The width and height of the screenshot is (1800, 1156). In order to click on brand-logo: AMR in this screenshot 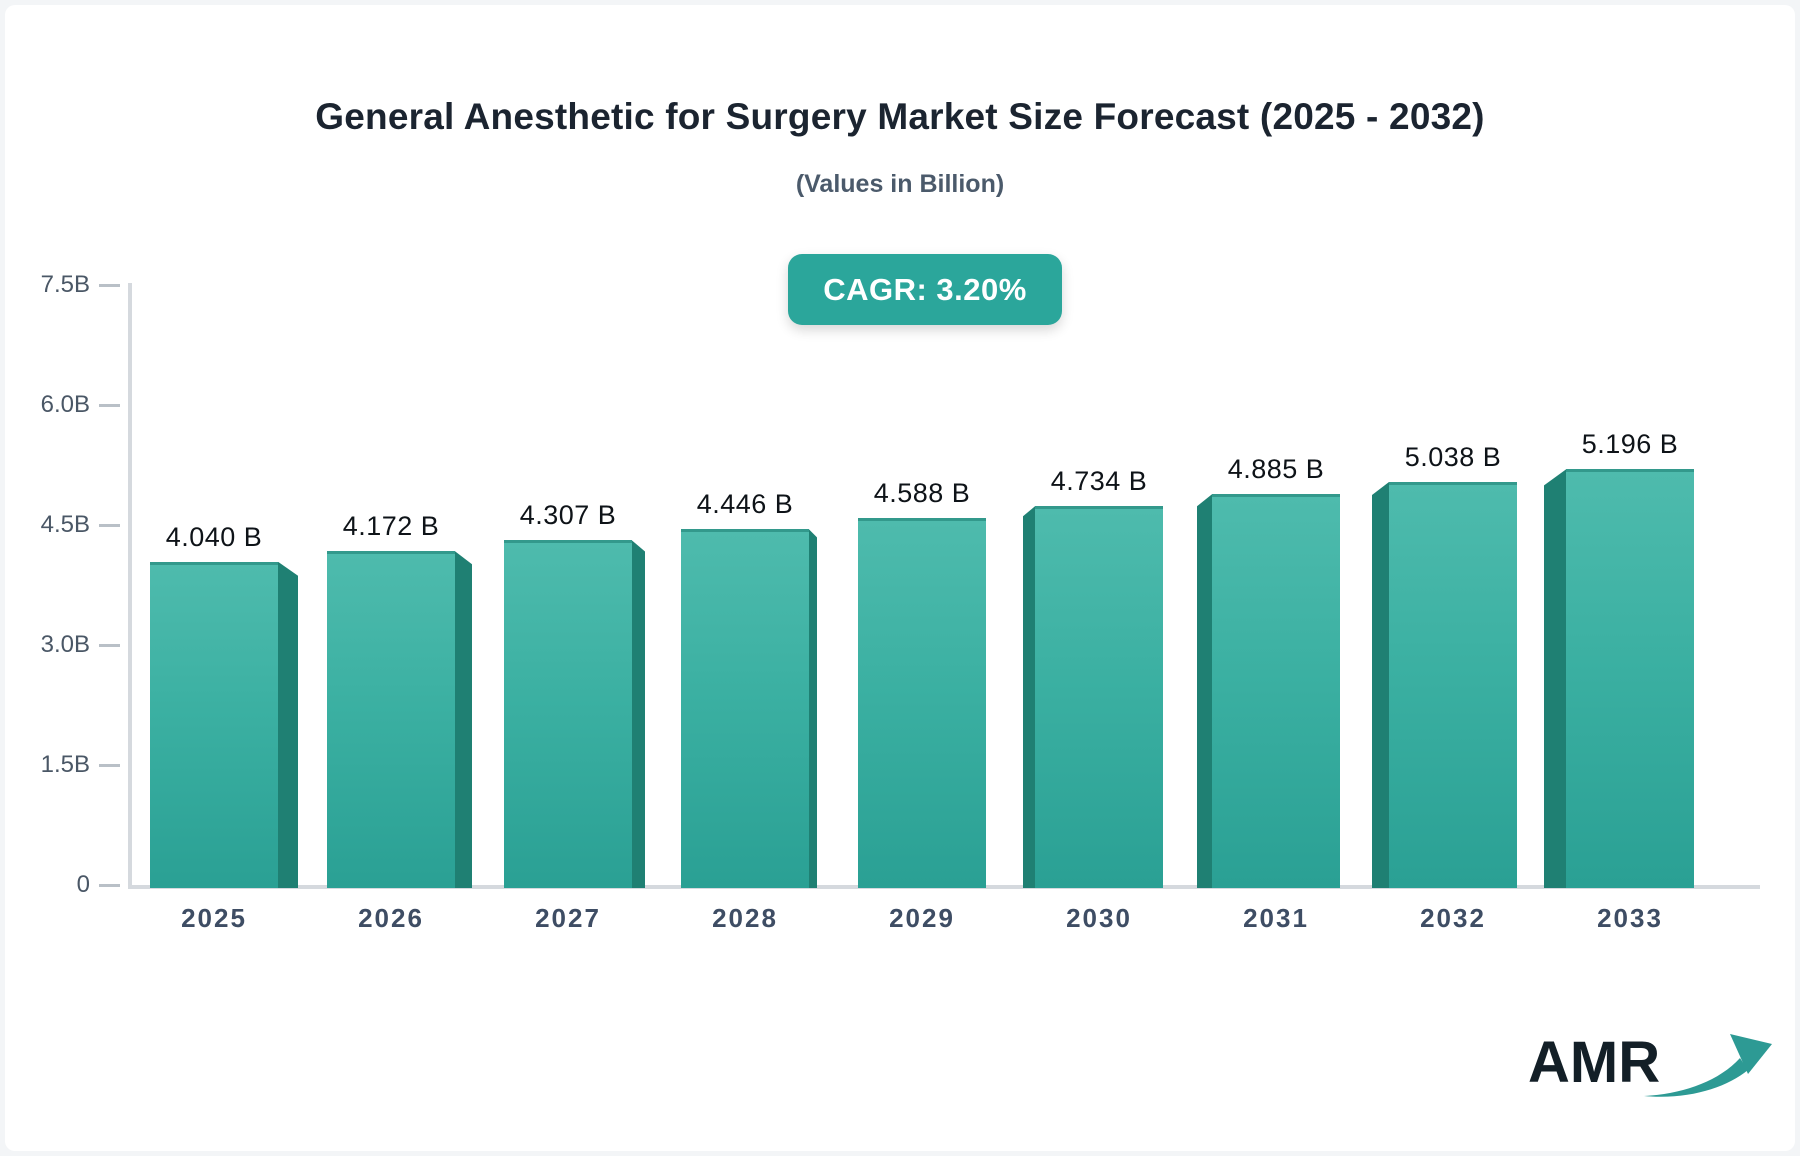, I will do `click(1653, 1068)`.